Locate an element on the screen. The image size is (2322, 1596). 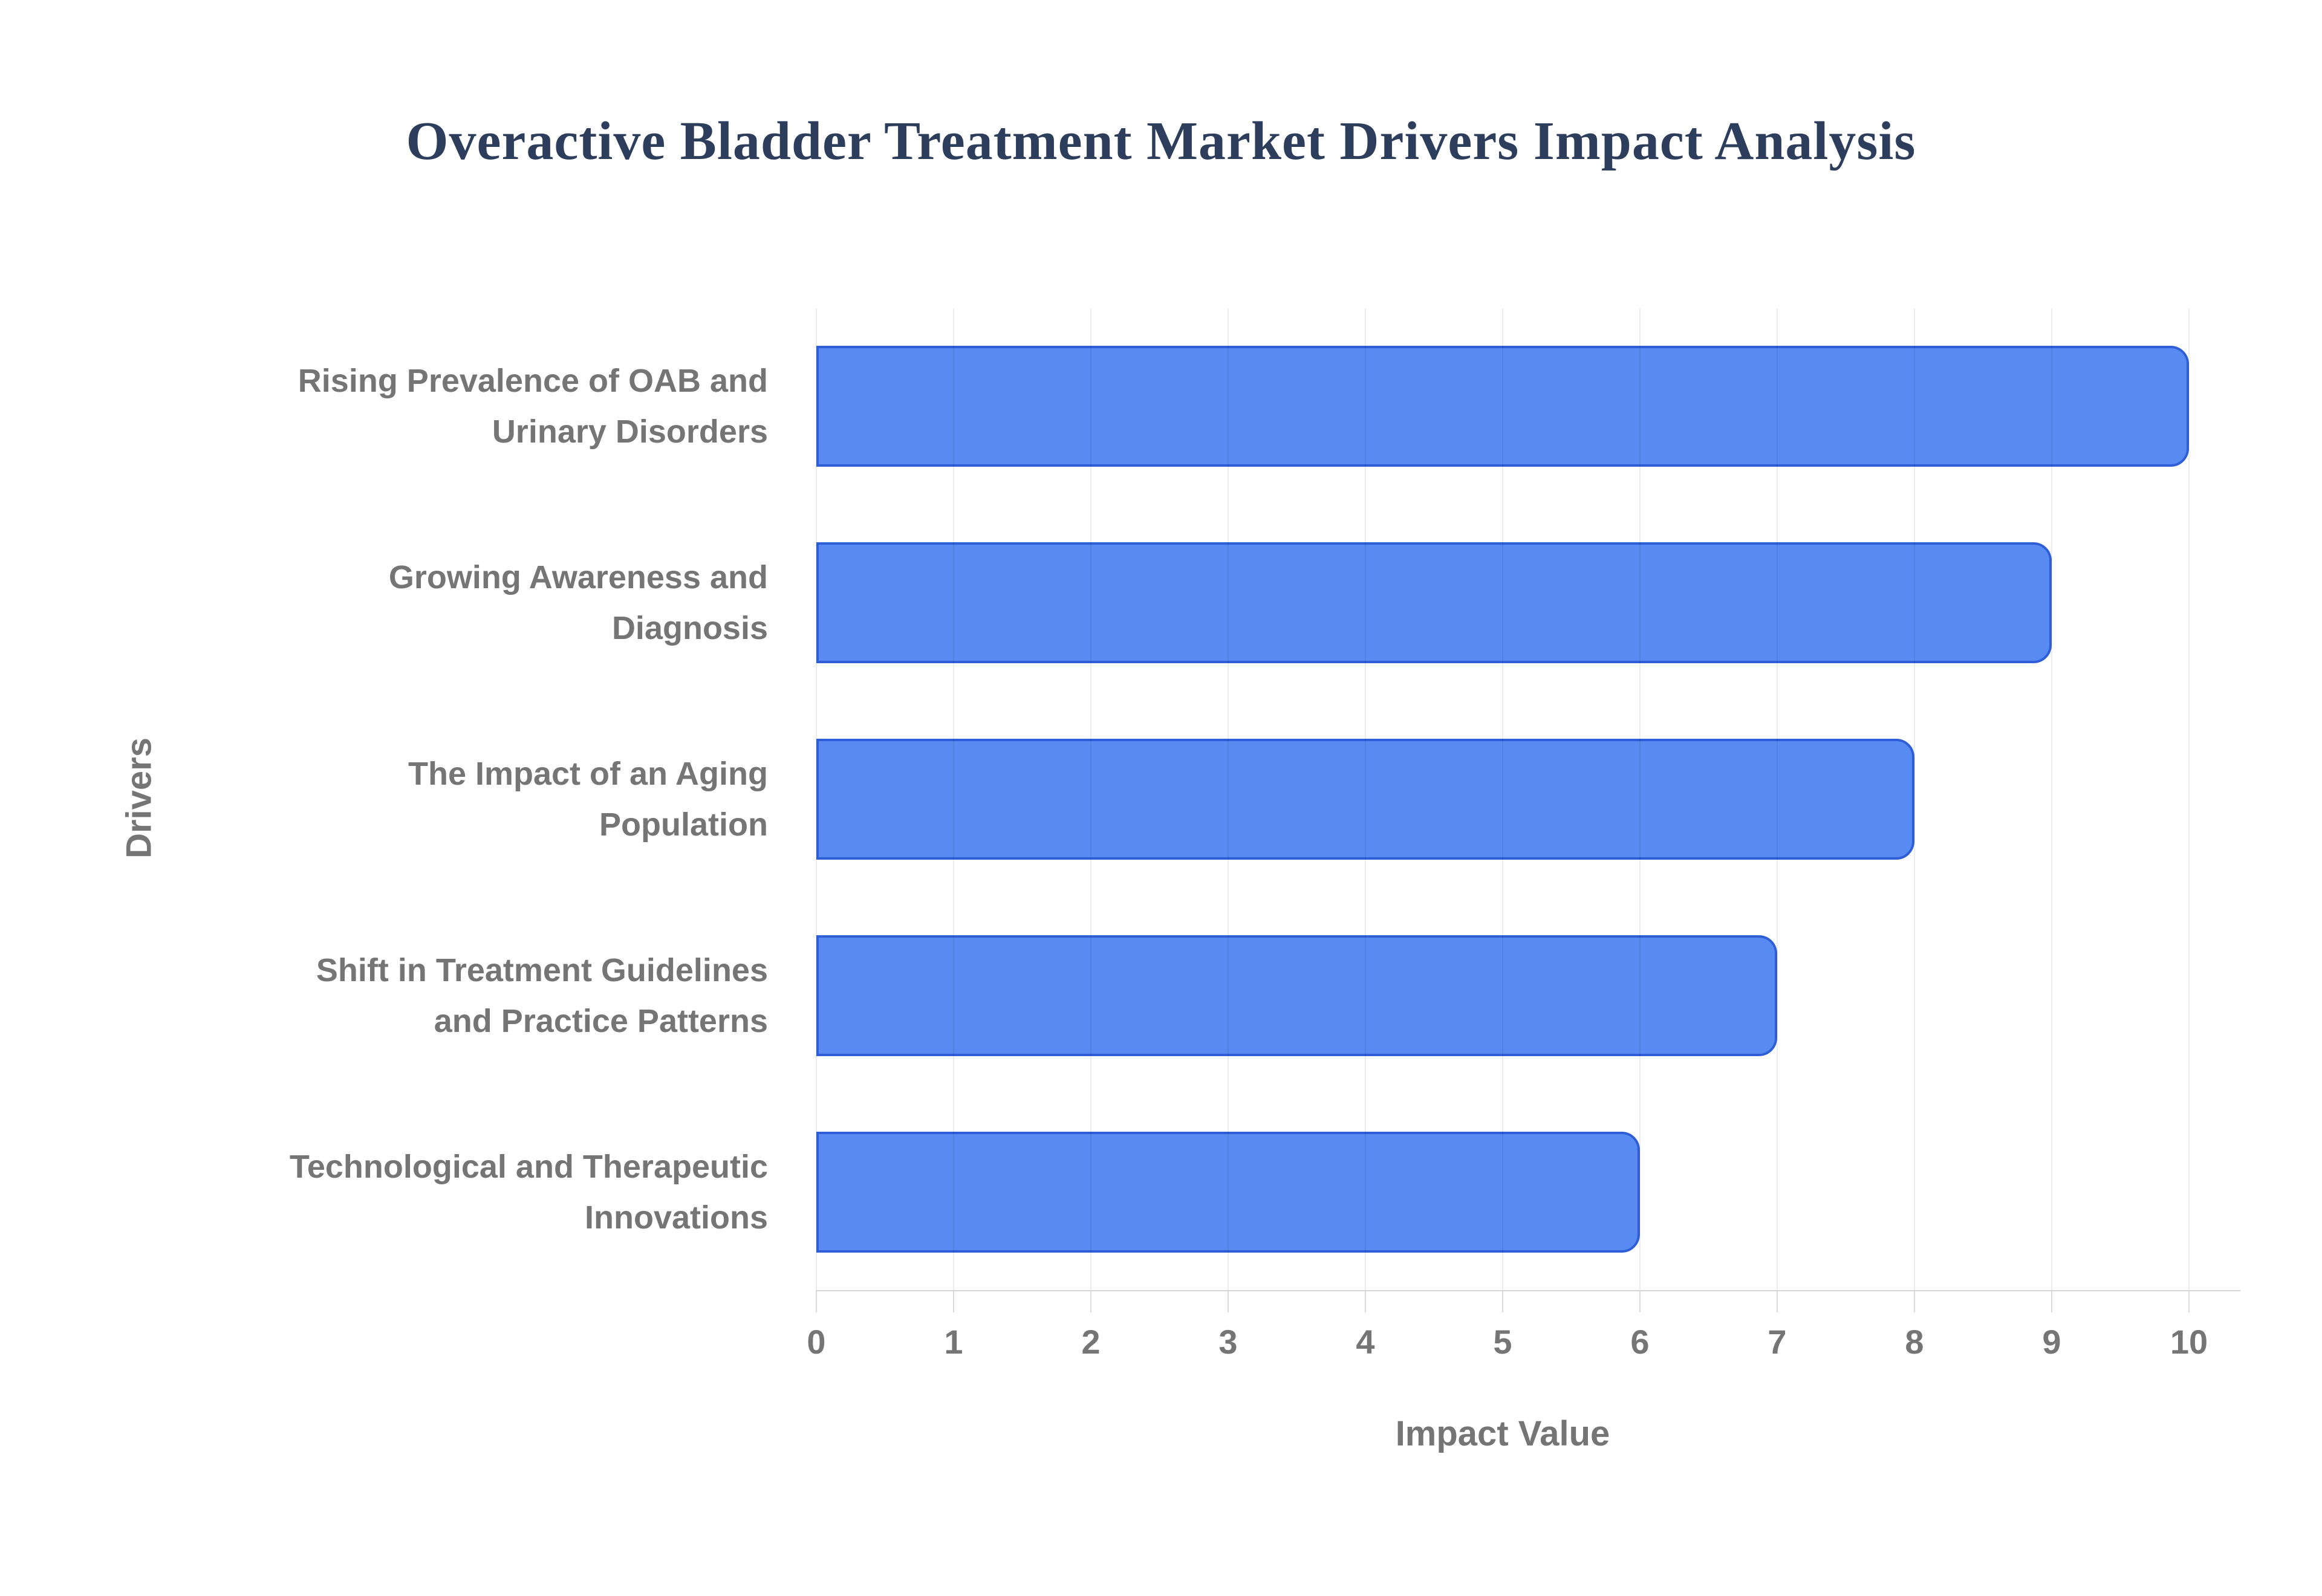
tick-label-x-3: 3 is located at coordinates (1228, 1342).